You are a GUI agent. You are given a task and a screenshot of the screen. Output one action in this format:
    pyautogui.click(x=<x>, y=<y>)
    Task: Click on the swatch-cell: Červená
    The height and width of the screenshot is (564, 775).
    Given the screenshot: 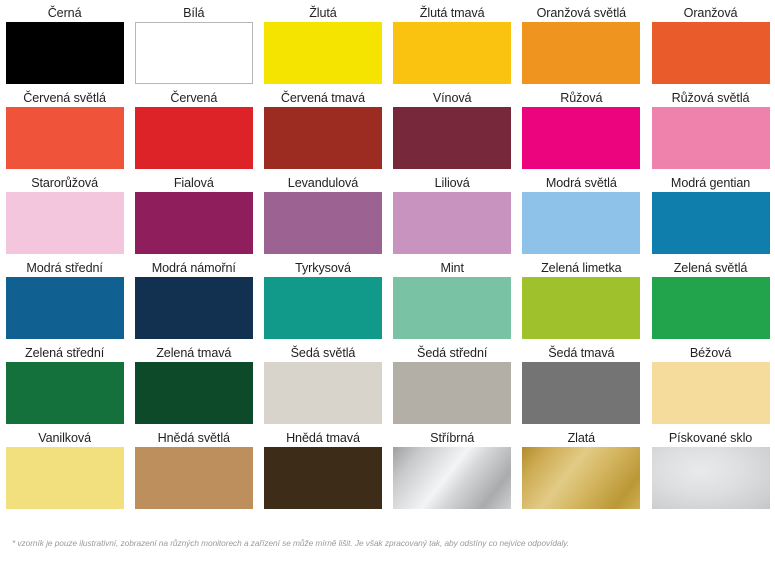 What is the action you would take?
    pyautogui.click(x=193, y=131)
    